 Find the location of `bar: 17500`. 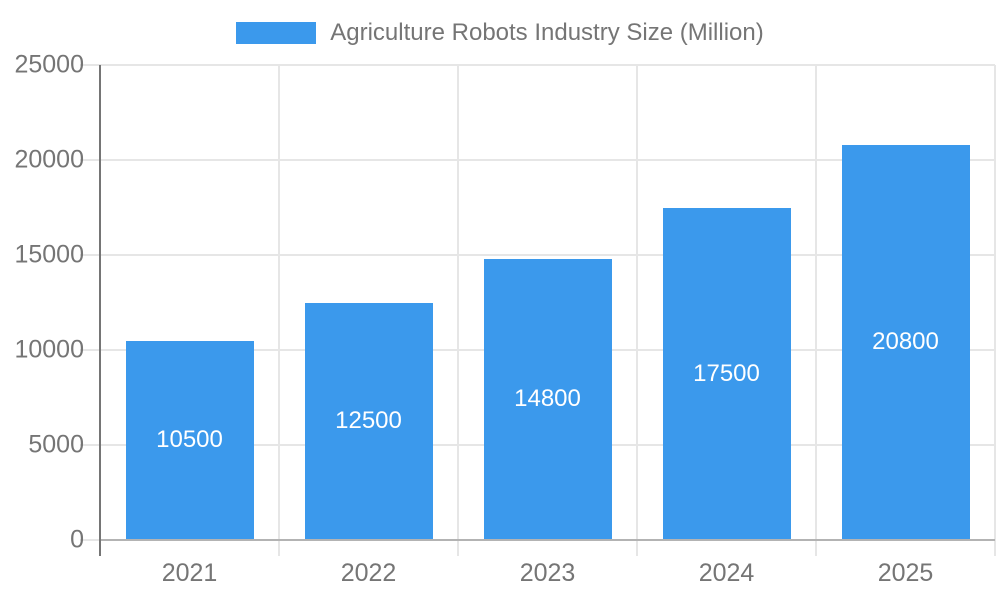

bar: 17500 is located at coordinates (726, 373).